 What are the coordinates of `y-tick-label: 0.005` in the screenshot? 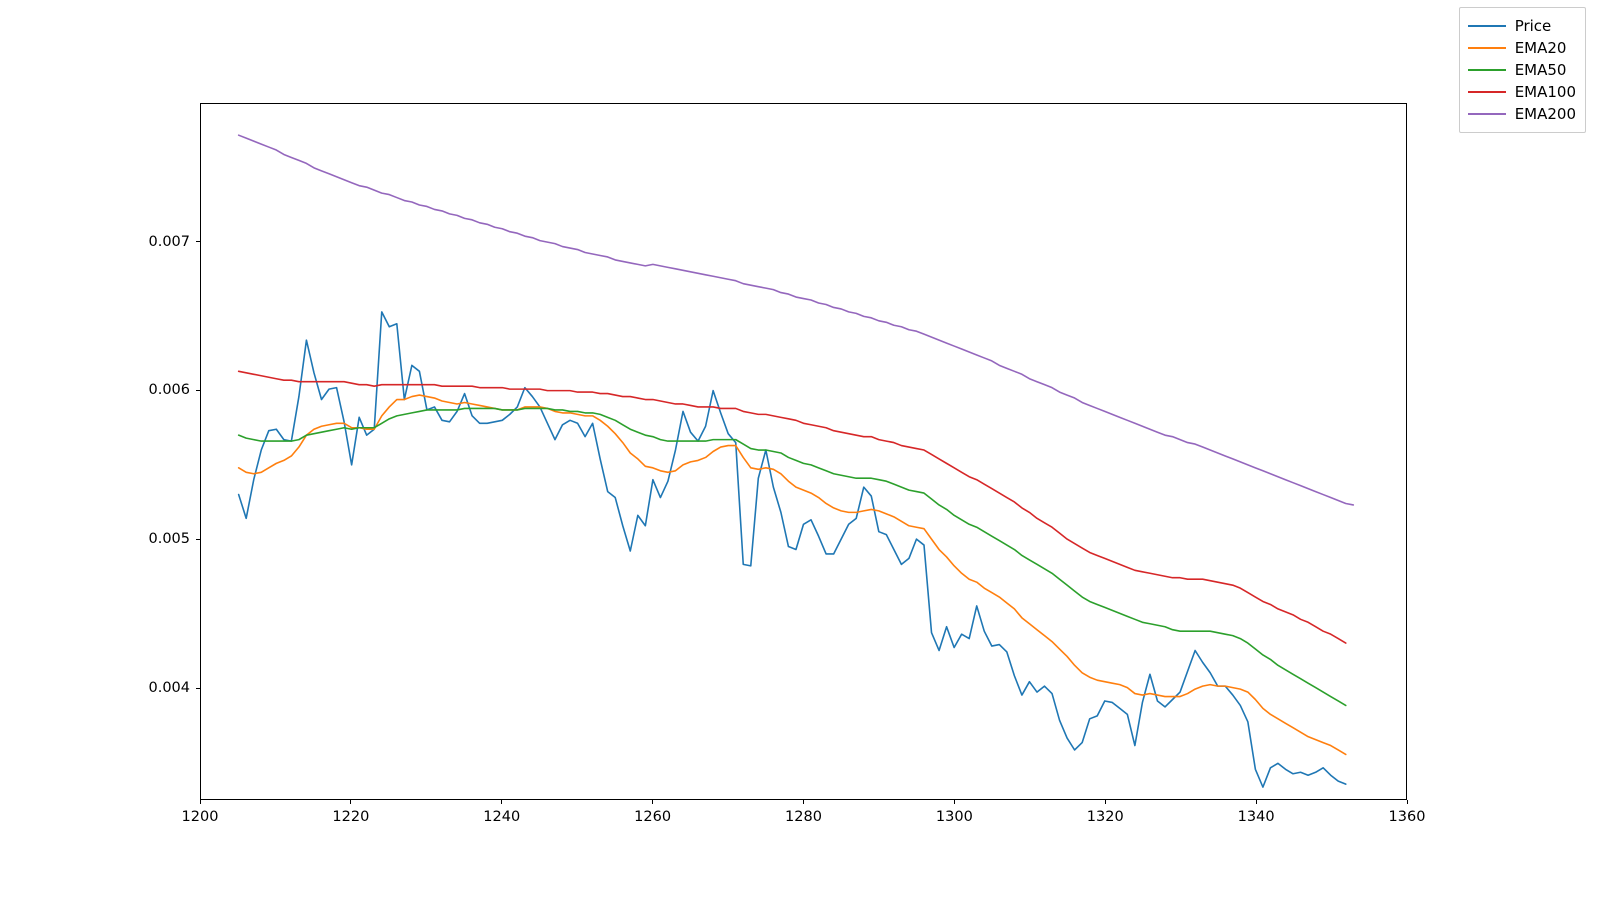 It's located at (169, 539).